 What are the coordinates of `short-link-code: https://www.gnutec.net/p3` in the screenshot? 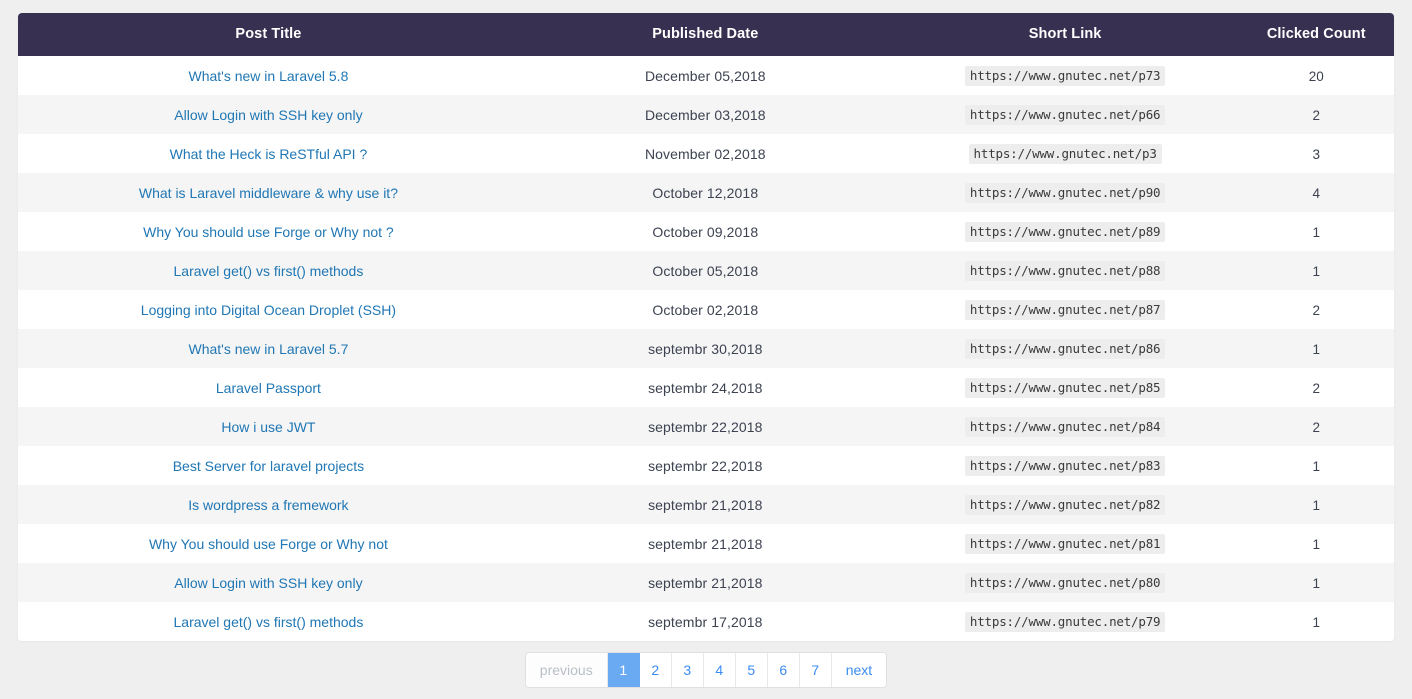 It's located at (1065, 153).